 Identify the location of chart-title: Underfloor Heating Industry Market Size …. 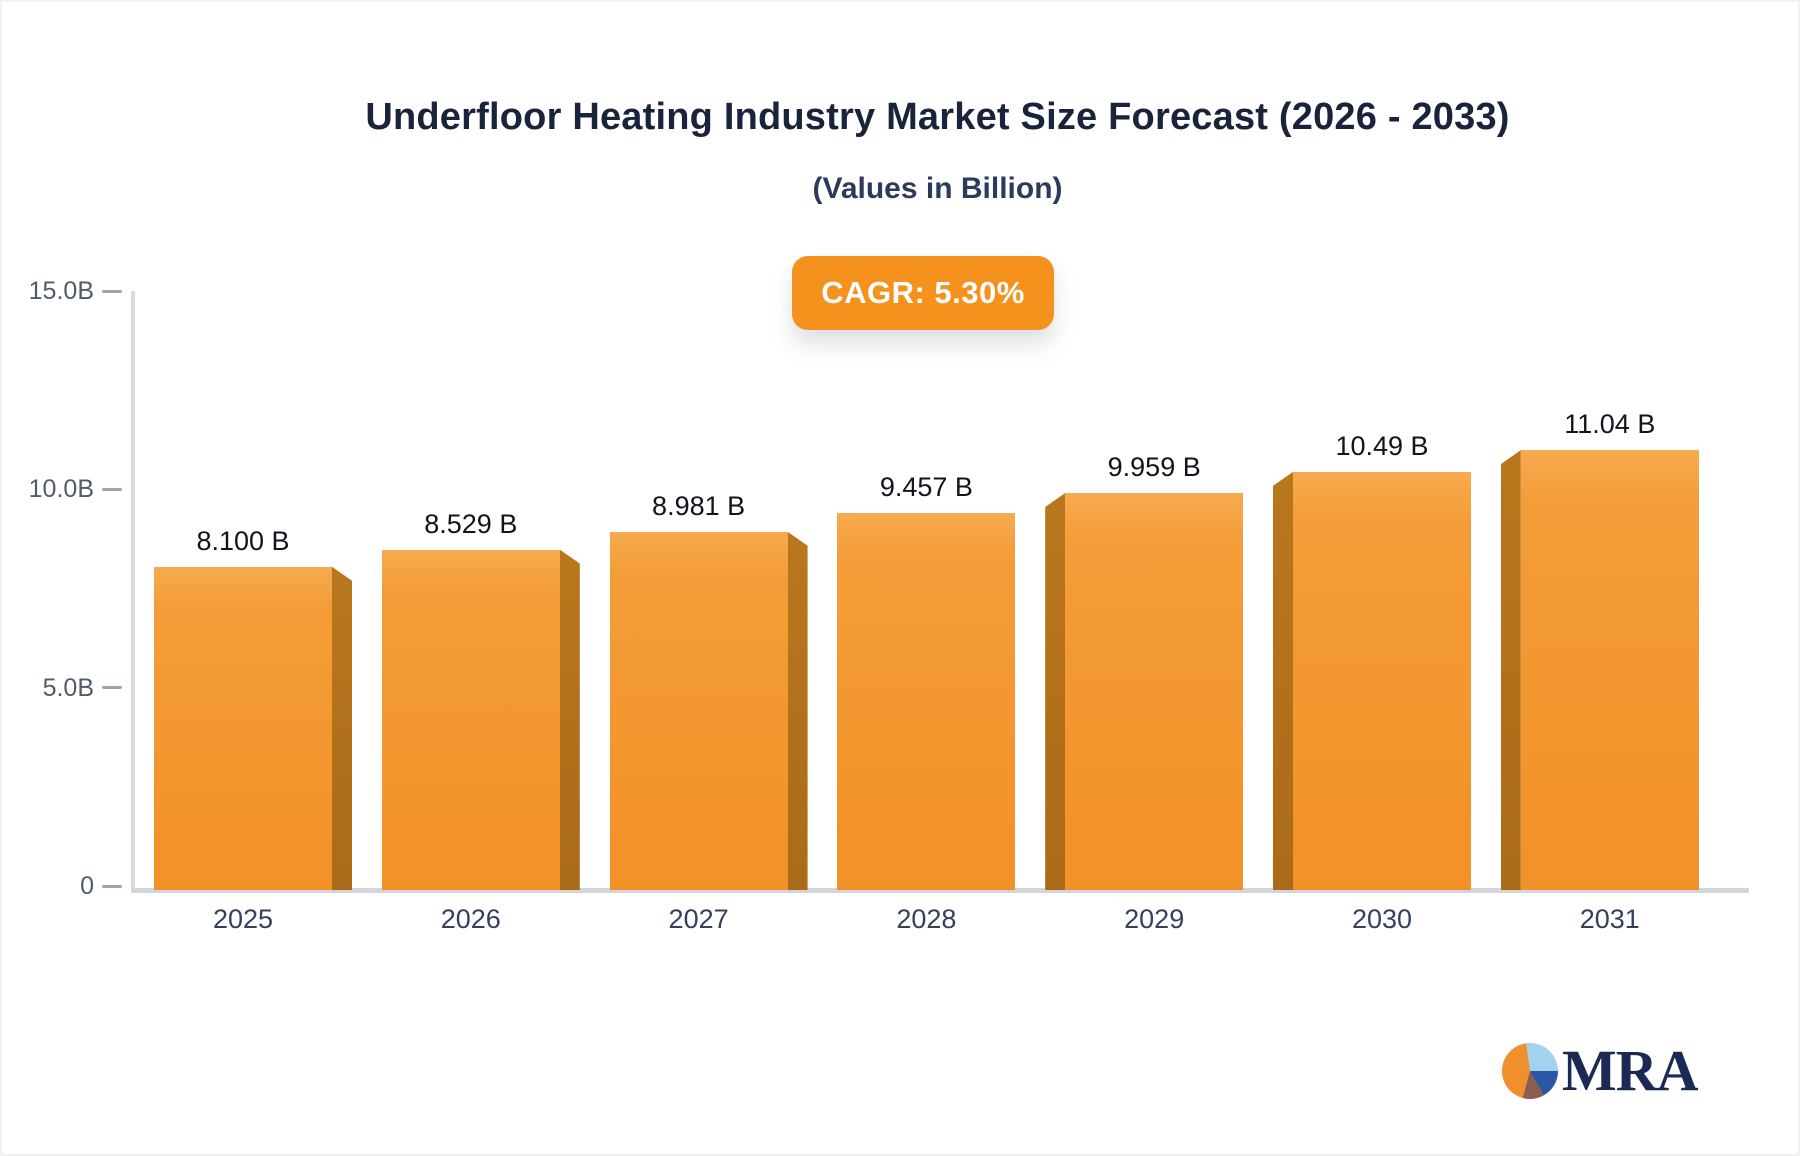
(937, 117).